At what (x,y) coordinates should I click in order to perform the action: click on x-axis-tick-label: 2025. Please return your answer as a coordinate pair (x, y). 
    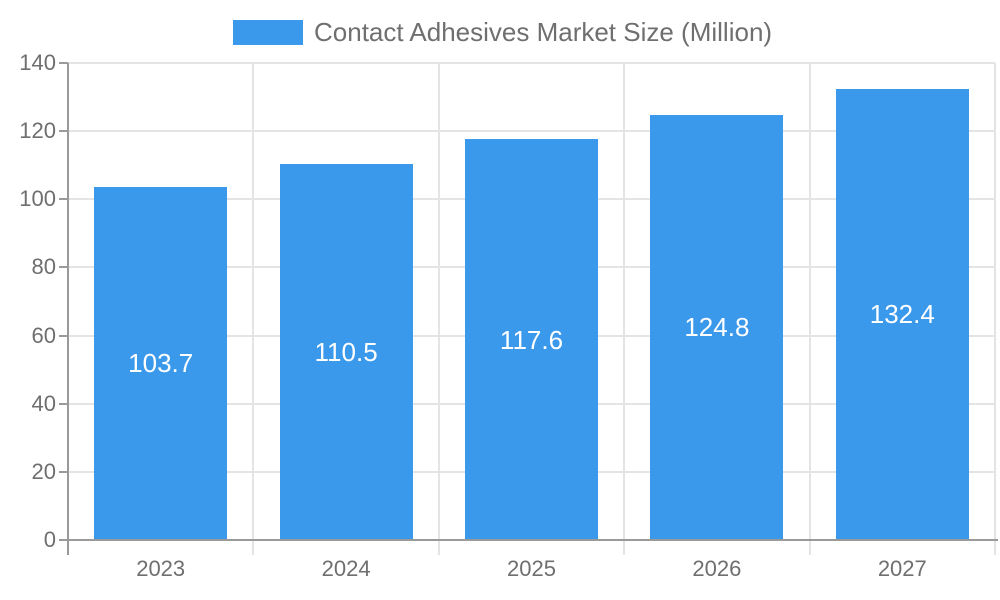
    Looking at the image, I should click on (531, 568).